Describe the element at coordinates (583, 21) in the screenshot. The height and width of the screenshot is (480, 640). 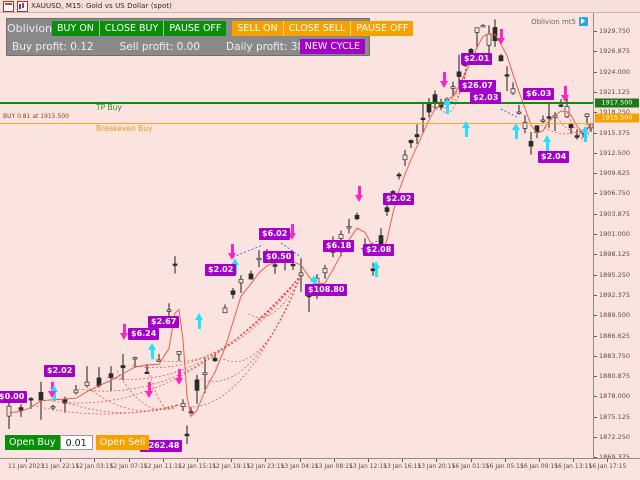
I see `expert-advisor-icon` at that location.